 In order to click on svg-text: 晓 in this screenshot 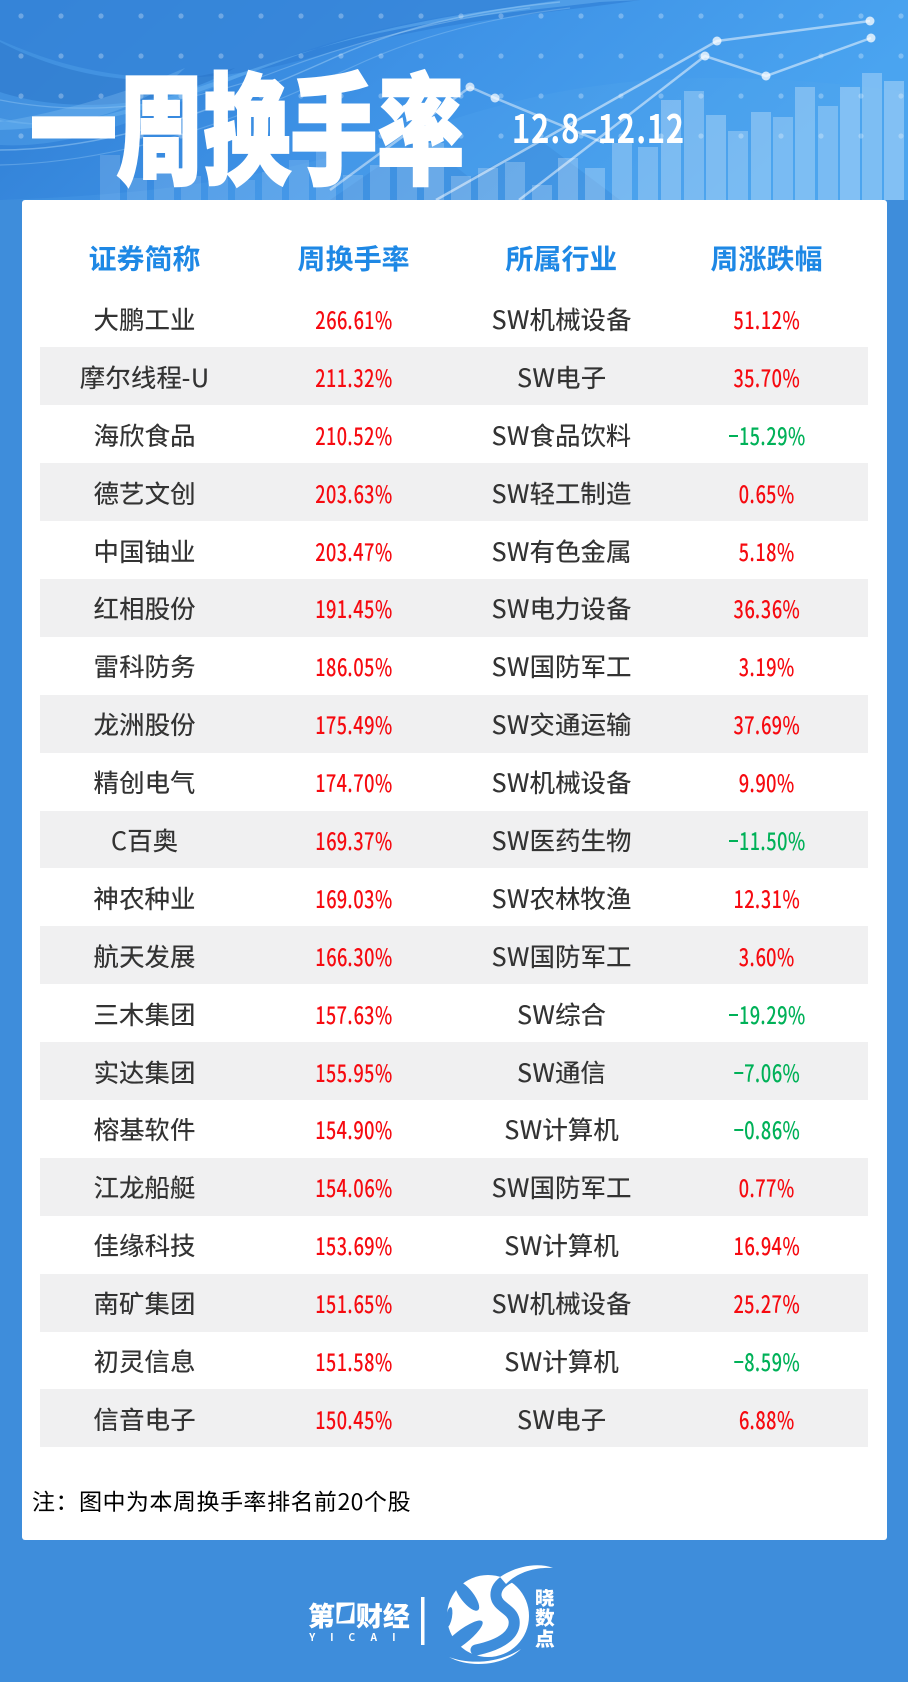, I will do `click(545, 1596)`.